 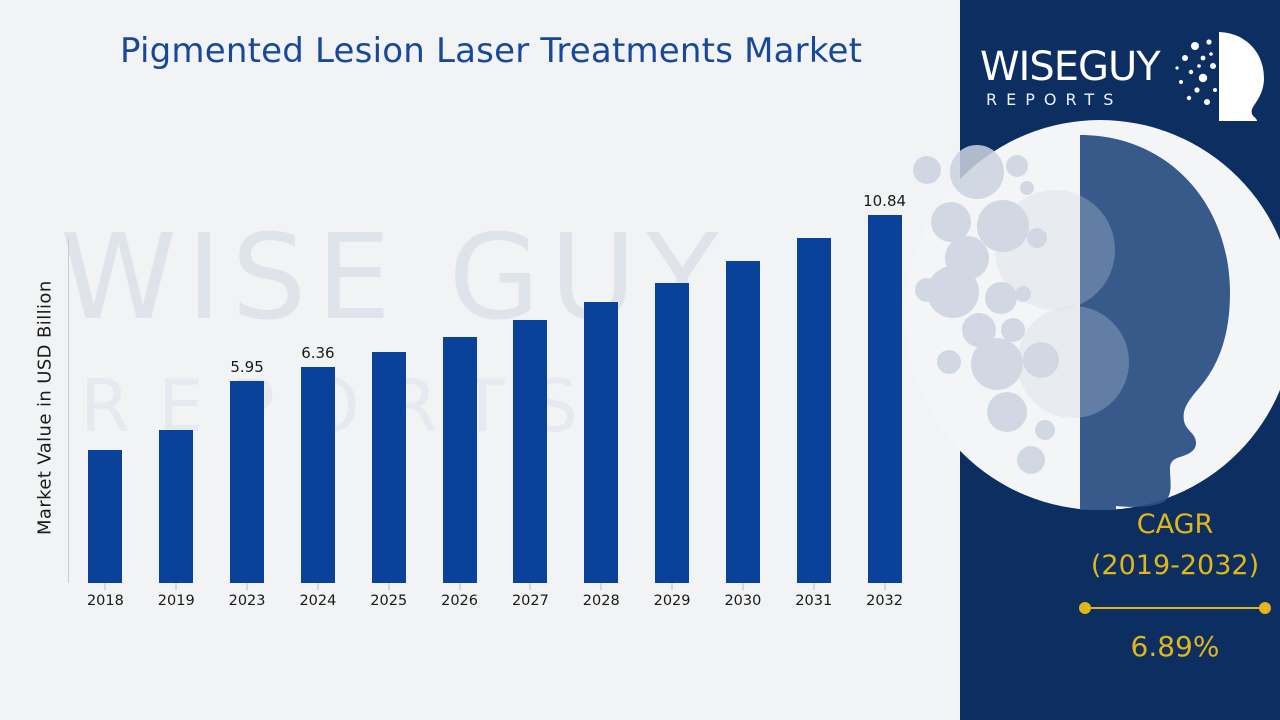 What do you see at coordinates (672, 601) in the screenshot?
I see `x-axis-tick-label: 2029` at bounding box center [672, 601].